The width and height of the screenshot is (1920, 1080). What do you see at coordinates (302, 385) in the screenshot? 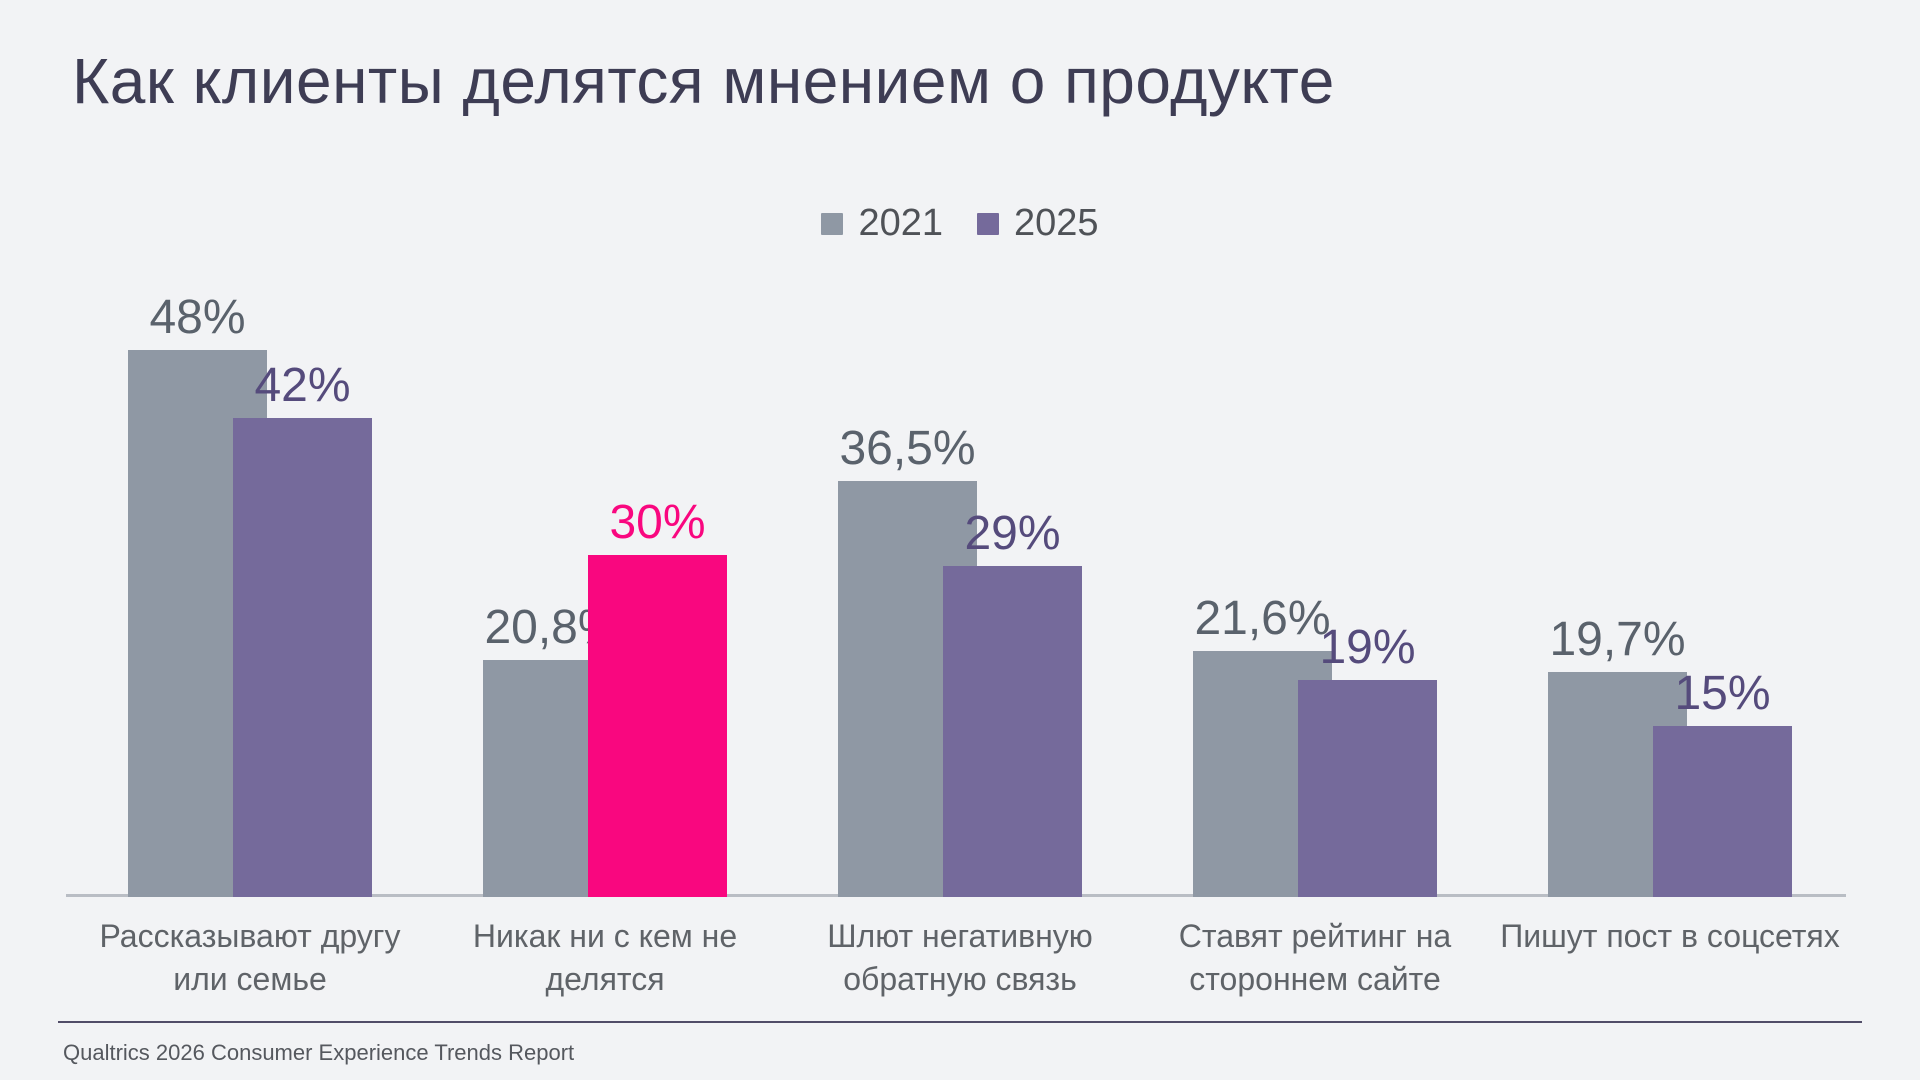
I see `value-label-2025-cat1: 42%` at bounding box center [302, 385].